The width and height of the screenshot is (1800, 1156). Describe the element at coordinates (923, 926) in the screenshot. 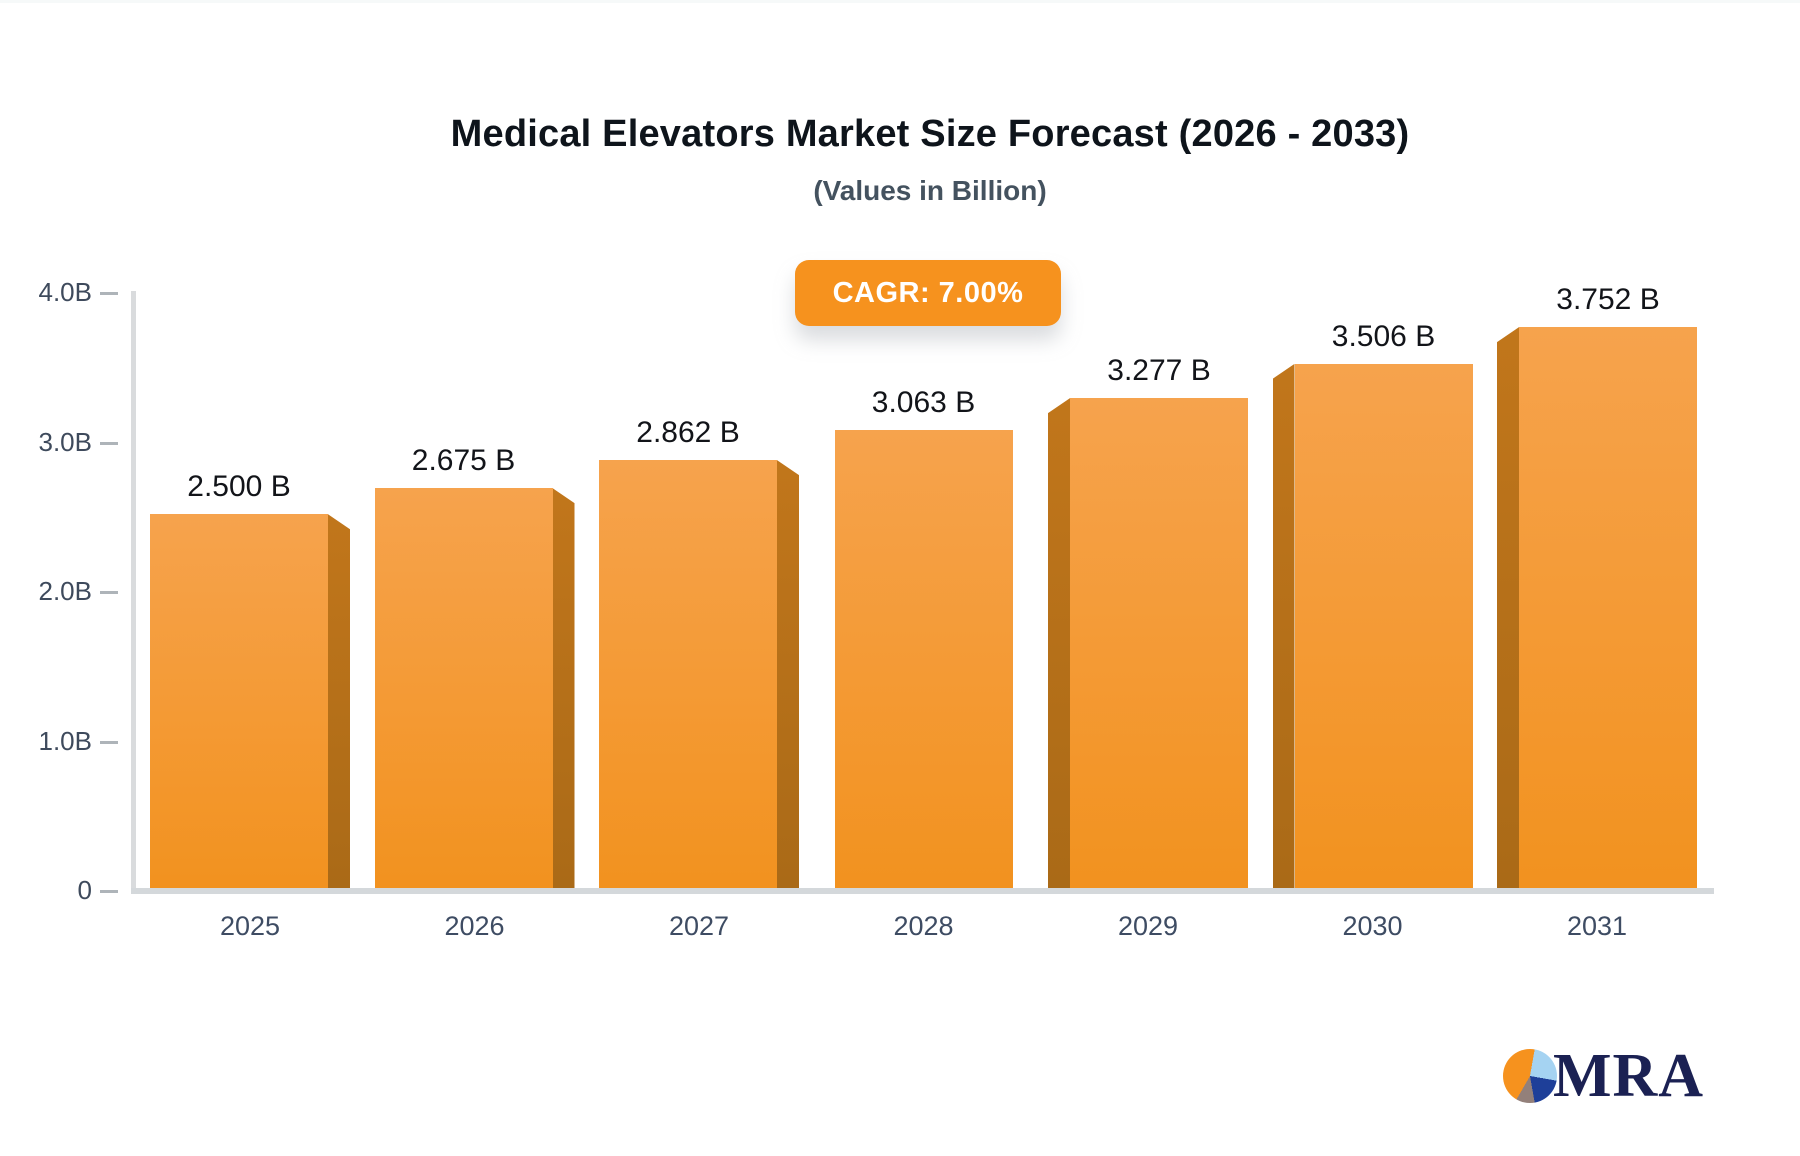

I see `x-axis-label-2028: 2028` at that location.